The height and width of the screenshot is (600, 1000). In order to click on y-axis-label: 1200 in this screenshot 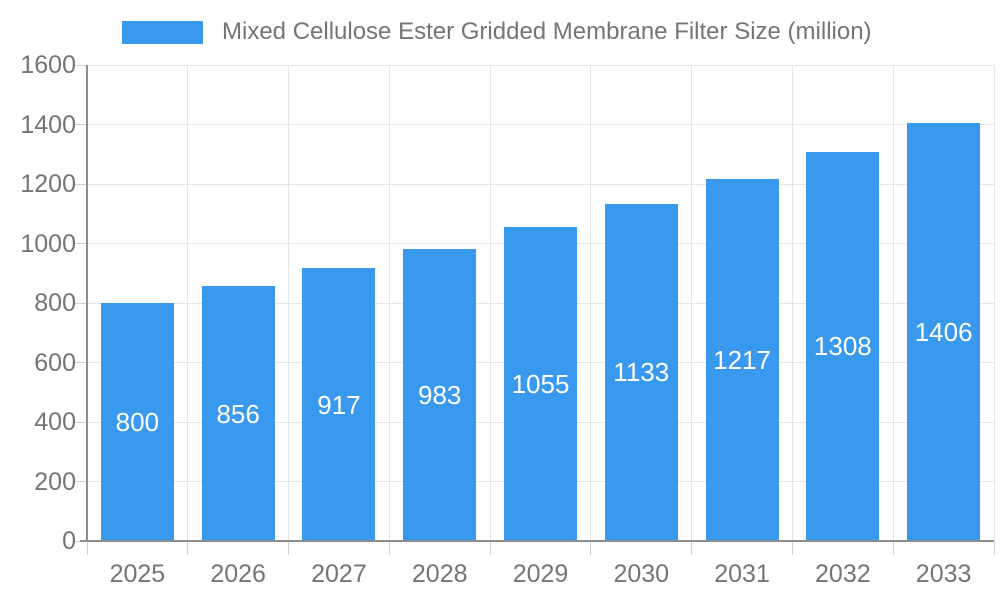, I will do `click(48, 184)`.